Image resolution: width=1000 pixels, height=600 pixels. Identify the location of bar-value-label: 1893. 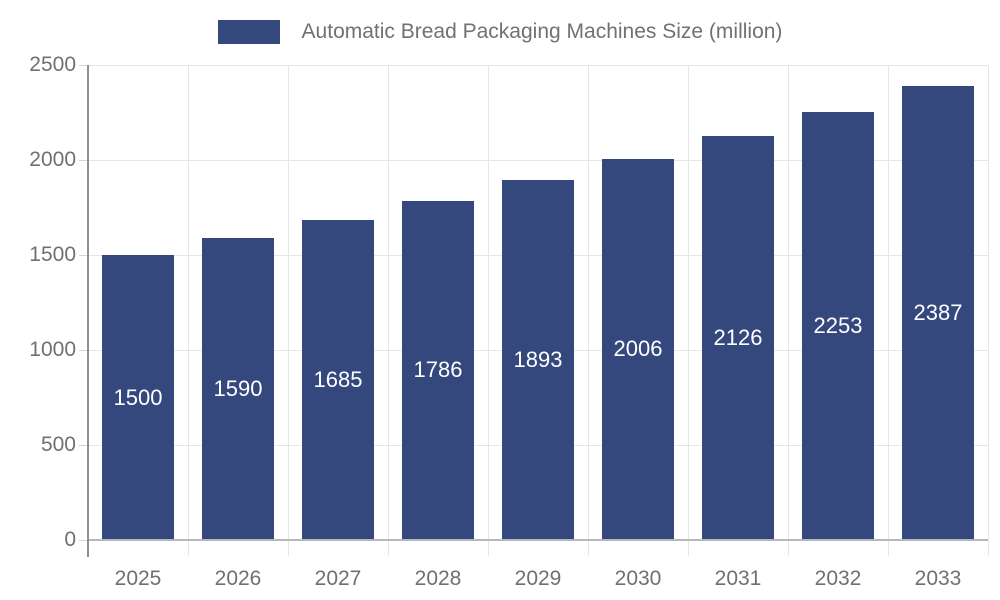
(538, 360).